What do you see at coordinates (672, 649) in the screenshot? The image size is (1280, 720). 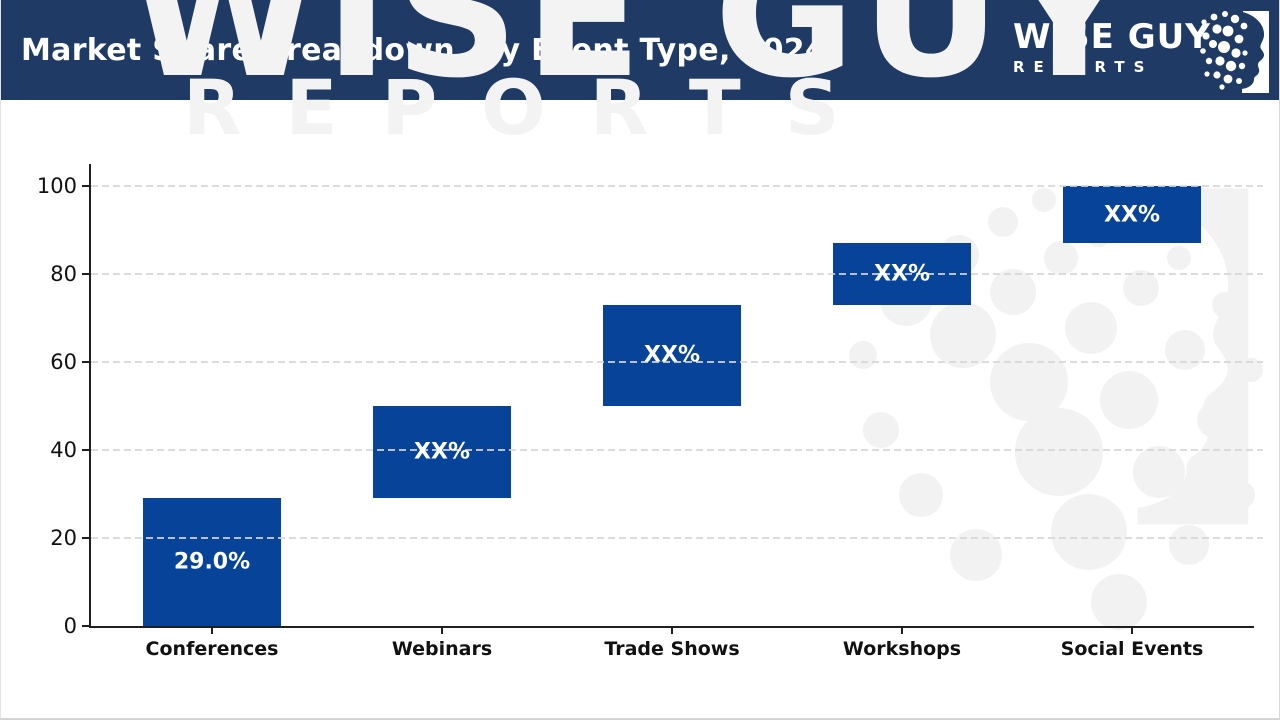 I see `x-tick-label-trade-shows: Trade Shows` at bounding box center [672, 649].